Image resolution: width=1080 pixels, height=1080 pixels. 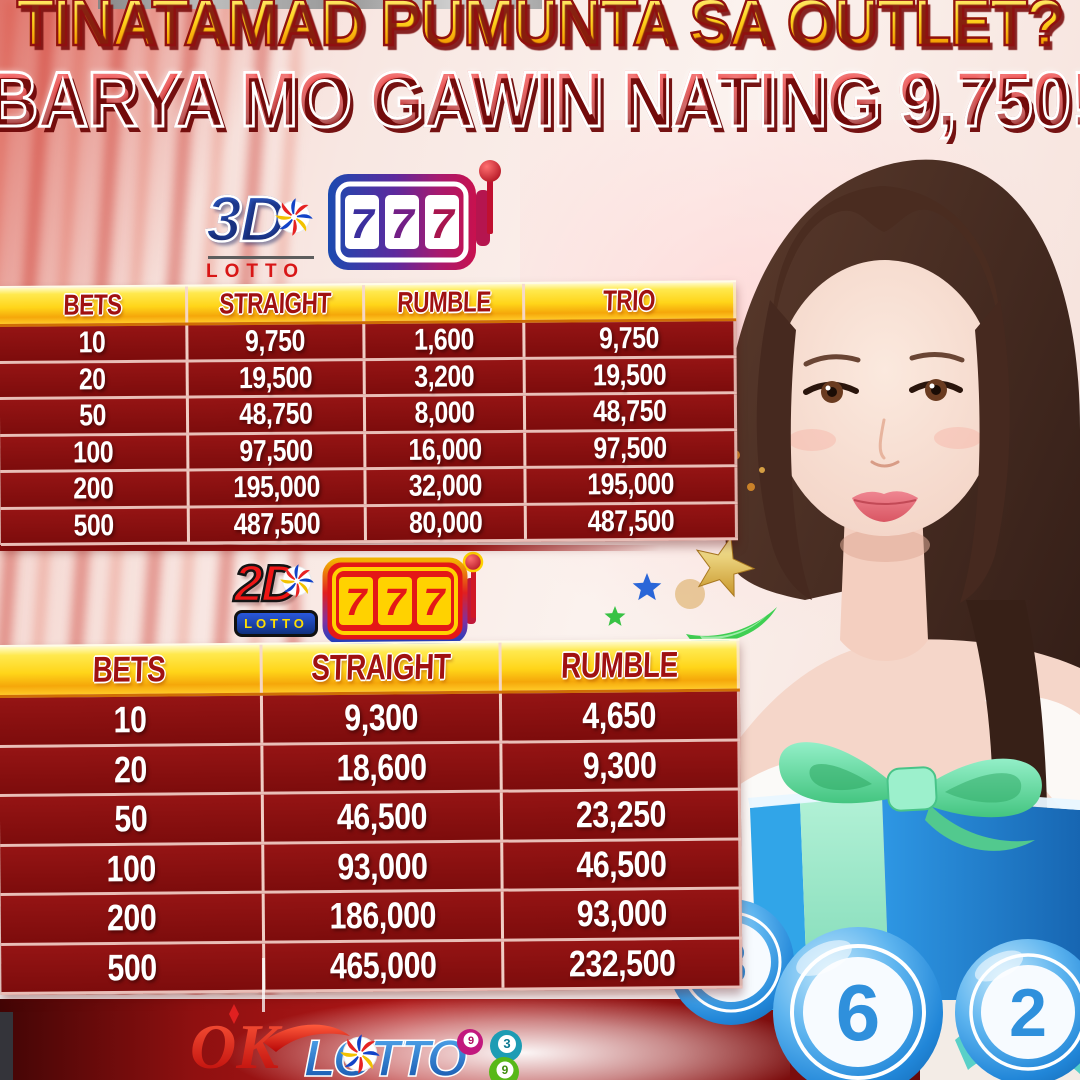 I want to click on ball-number: 6, so click(x=858, y=1012).